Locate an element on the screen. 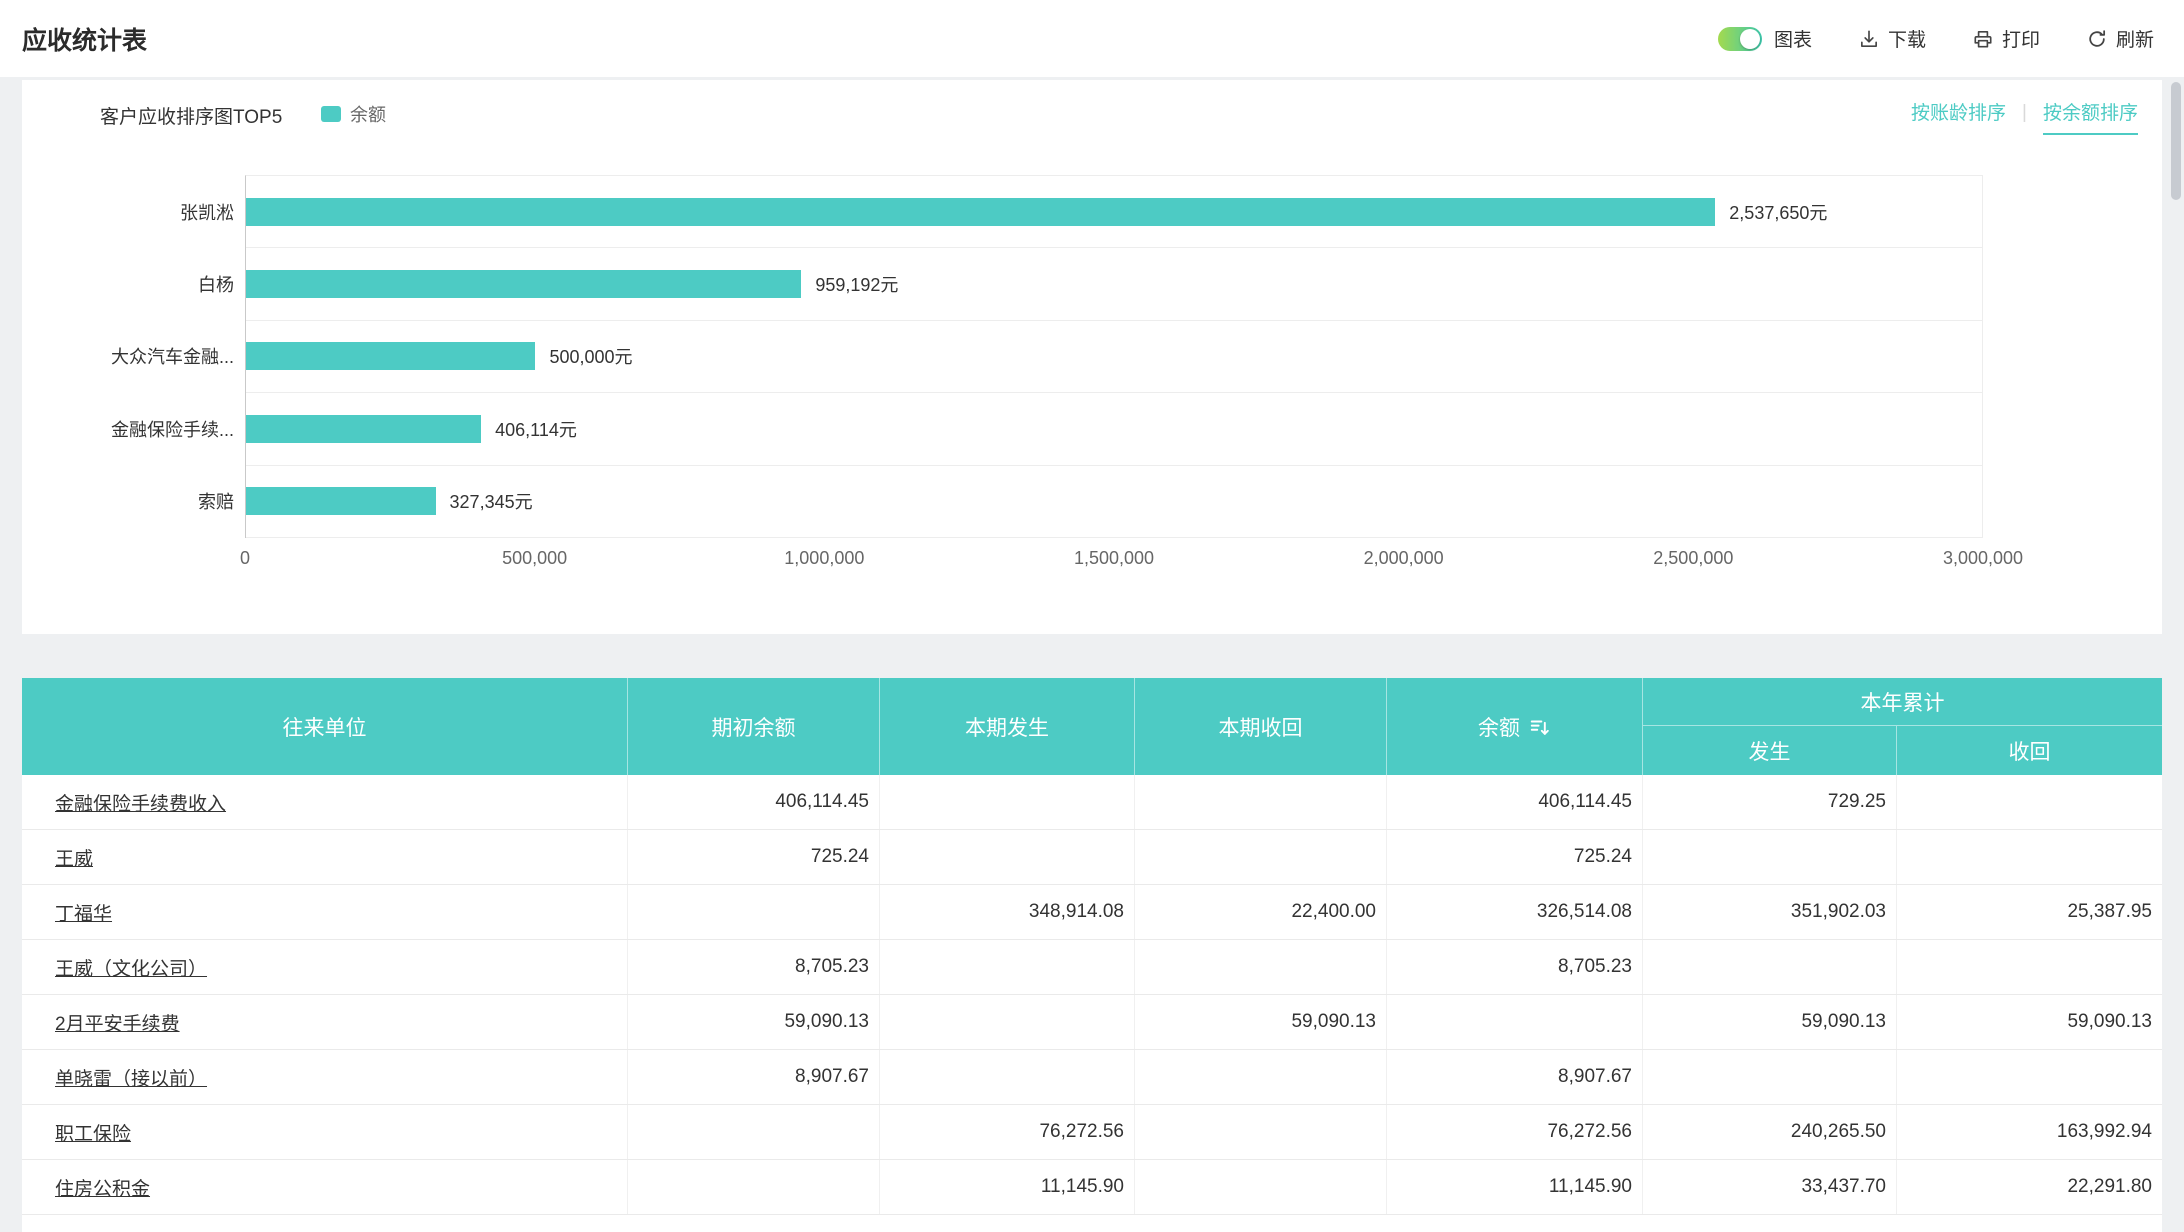  counterparty-cell: 单晓雷（接以前） is located at coordinates (325, 1077).